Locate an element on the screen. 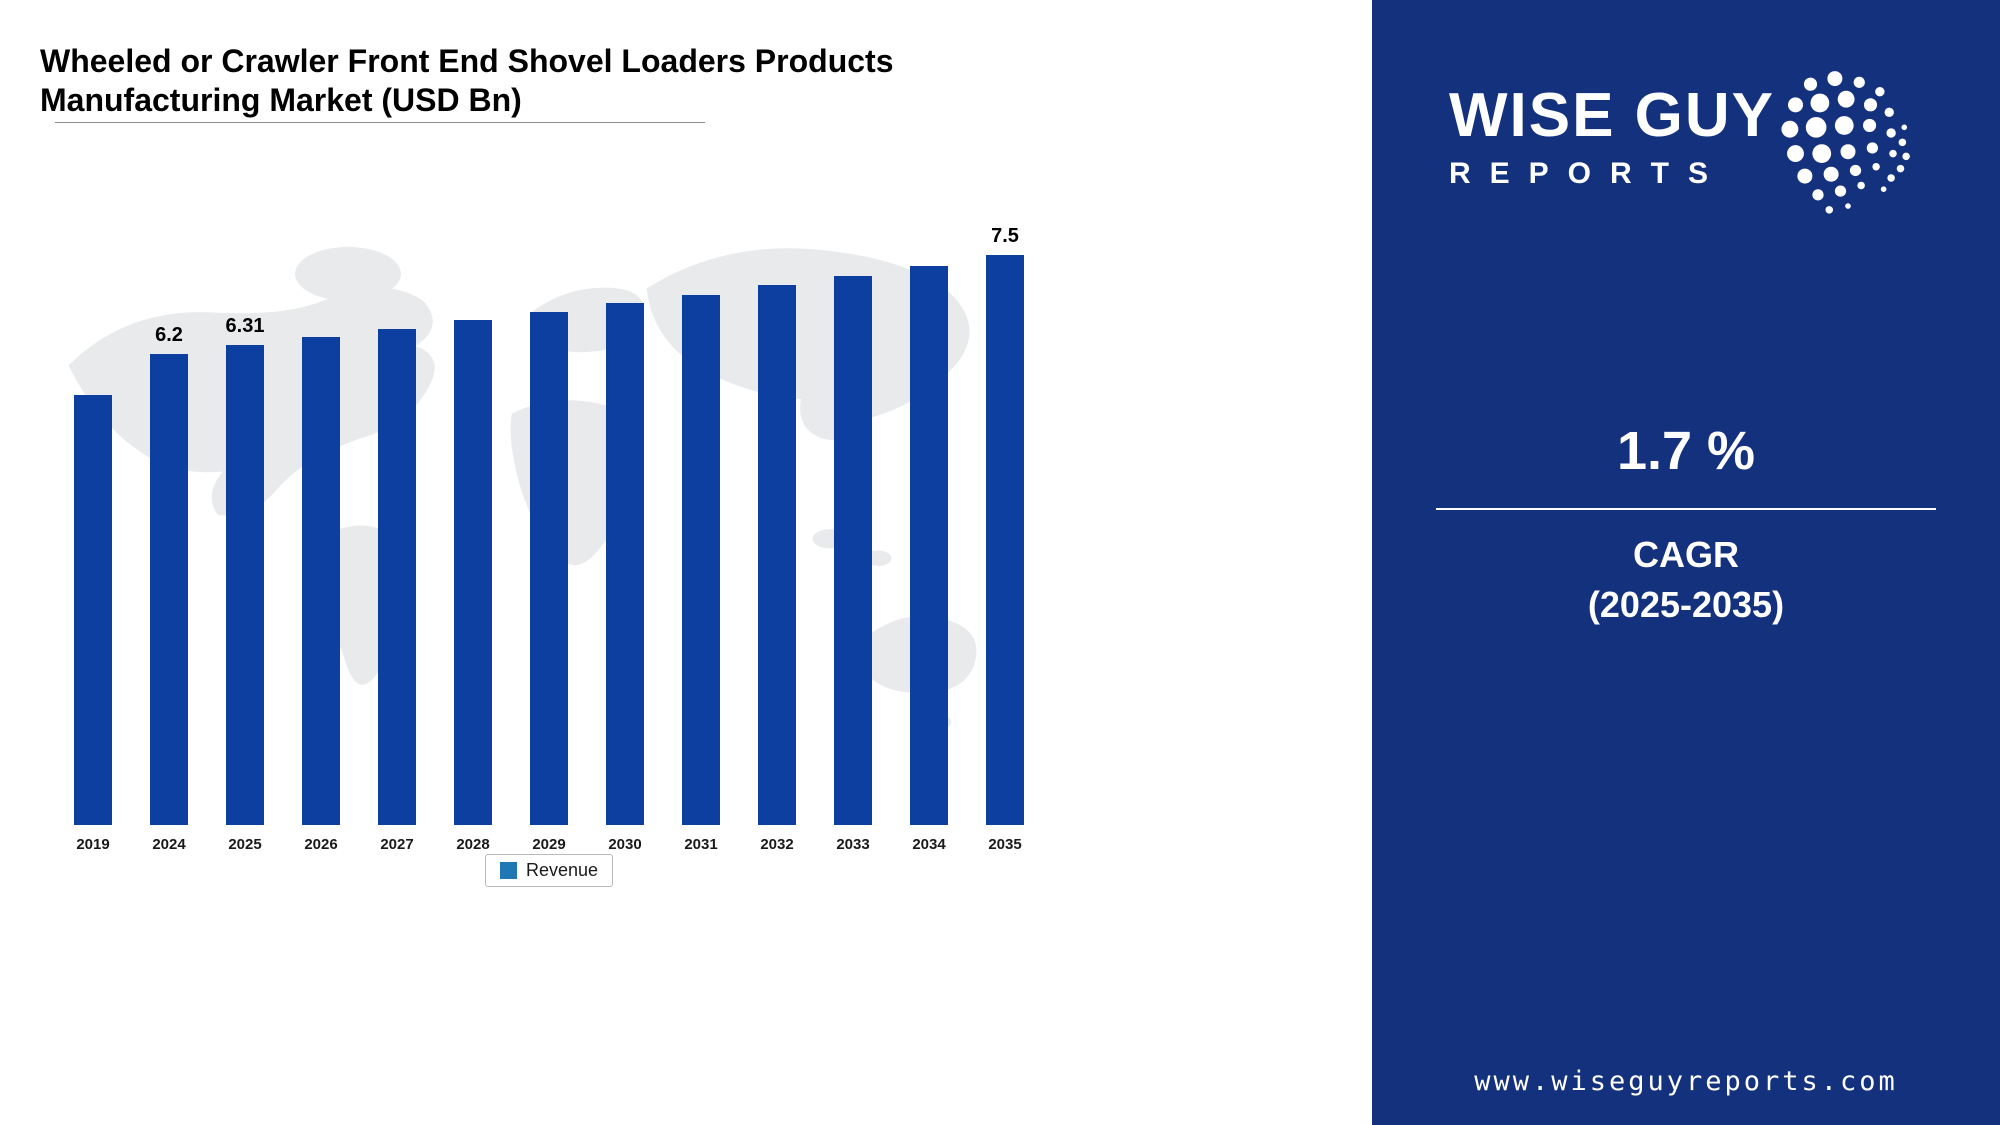 This screenshot has height=1125, width=2000. legend: Revenue is located at coordinates (549, 870).